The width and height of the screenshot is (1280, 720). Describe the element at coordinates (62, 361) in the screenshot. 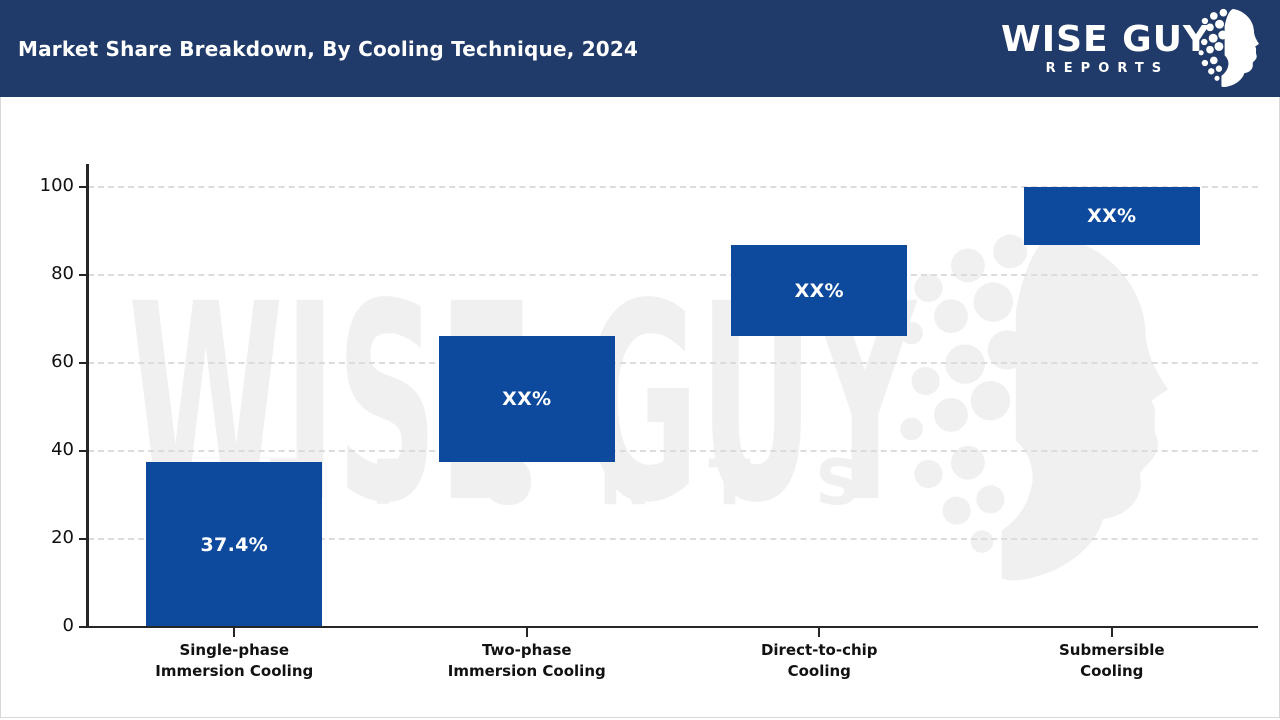

I see `y-tick-label: 60` at that location.